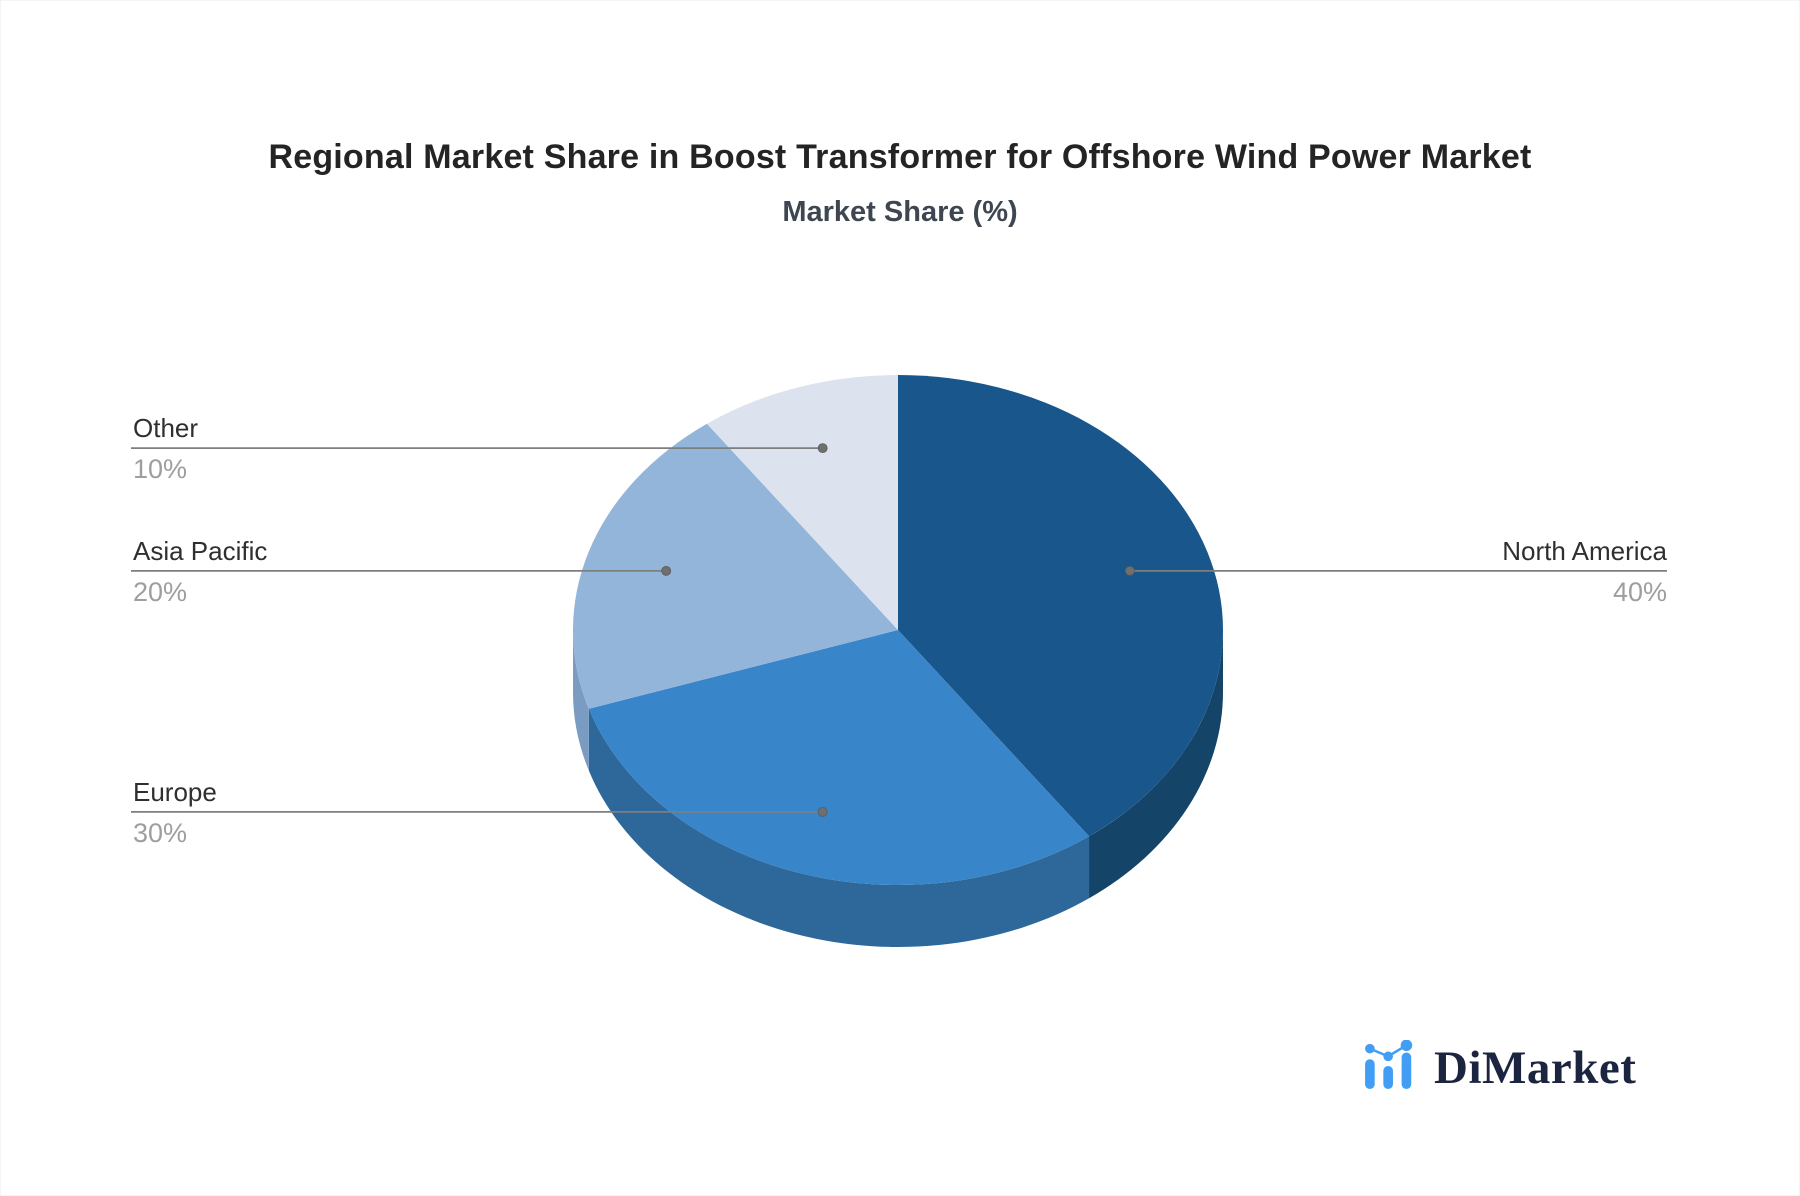  Describe the element at coordinates (175, 791) in the screenshot. I see `slice-label-europe: Europe` at that location.